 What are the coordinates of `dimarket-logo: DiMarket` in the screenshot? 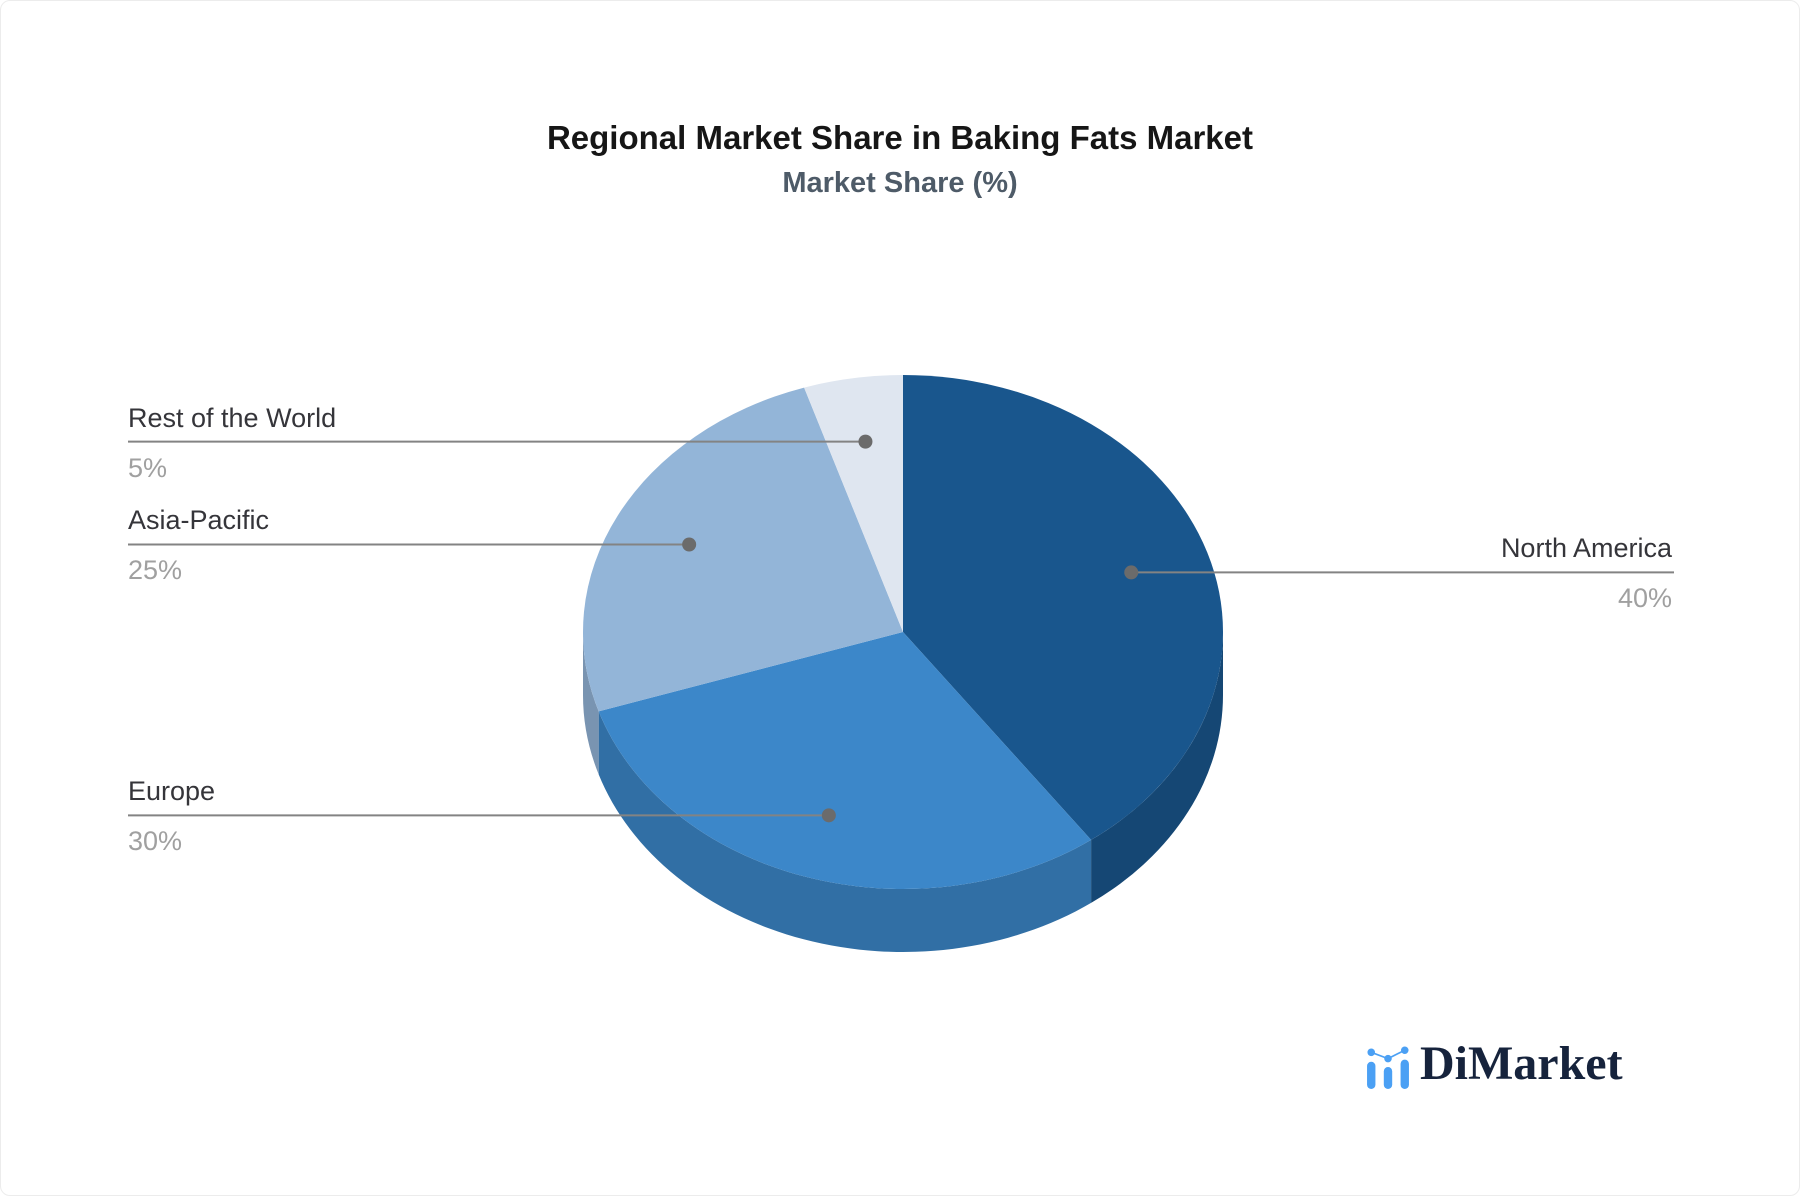 It's located at (1495, 1064).